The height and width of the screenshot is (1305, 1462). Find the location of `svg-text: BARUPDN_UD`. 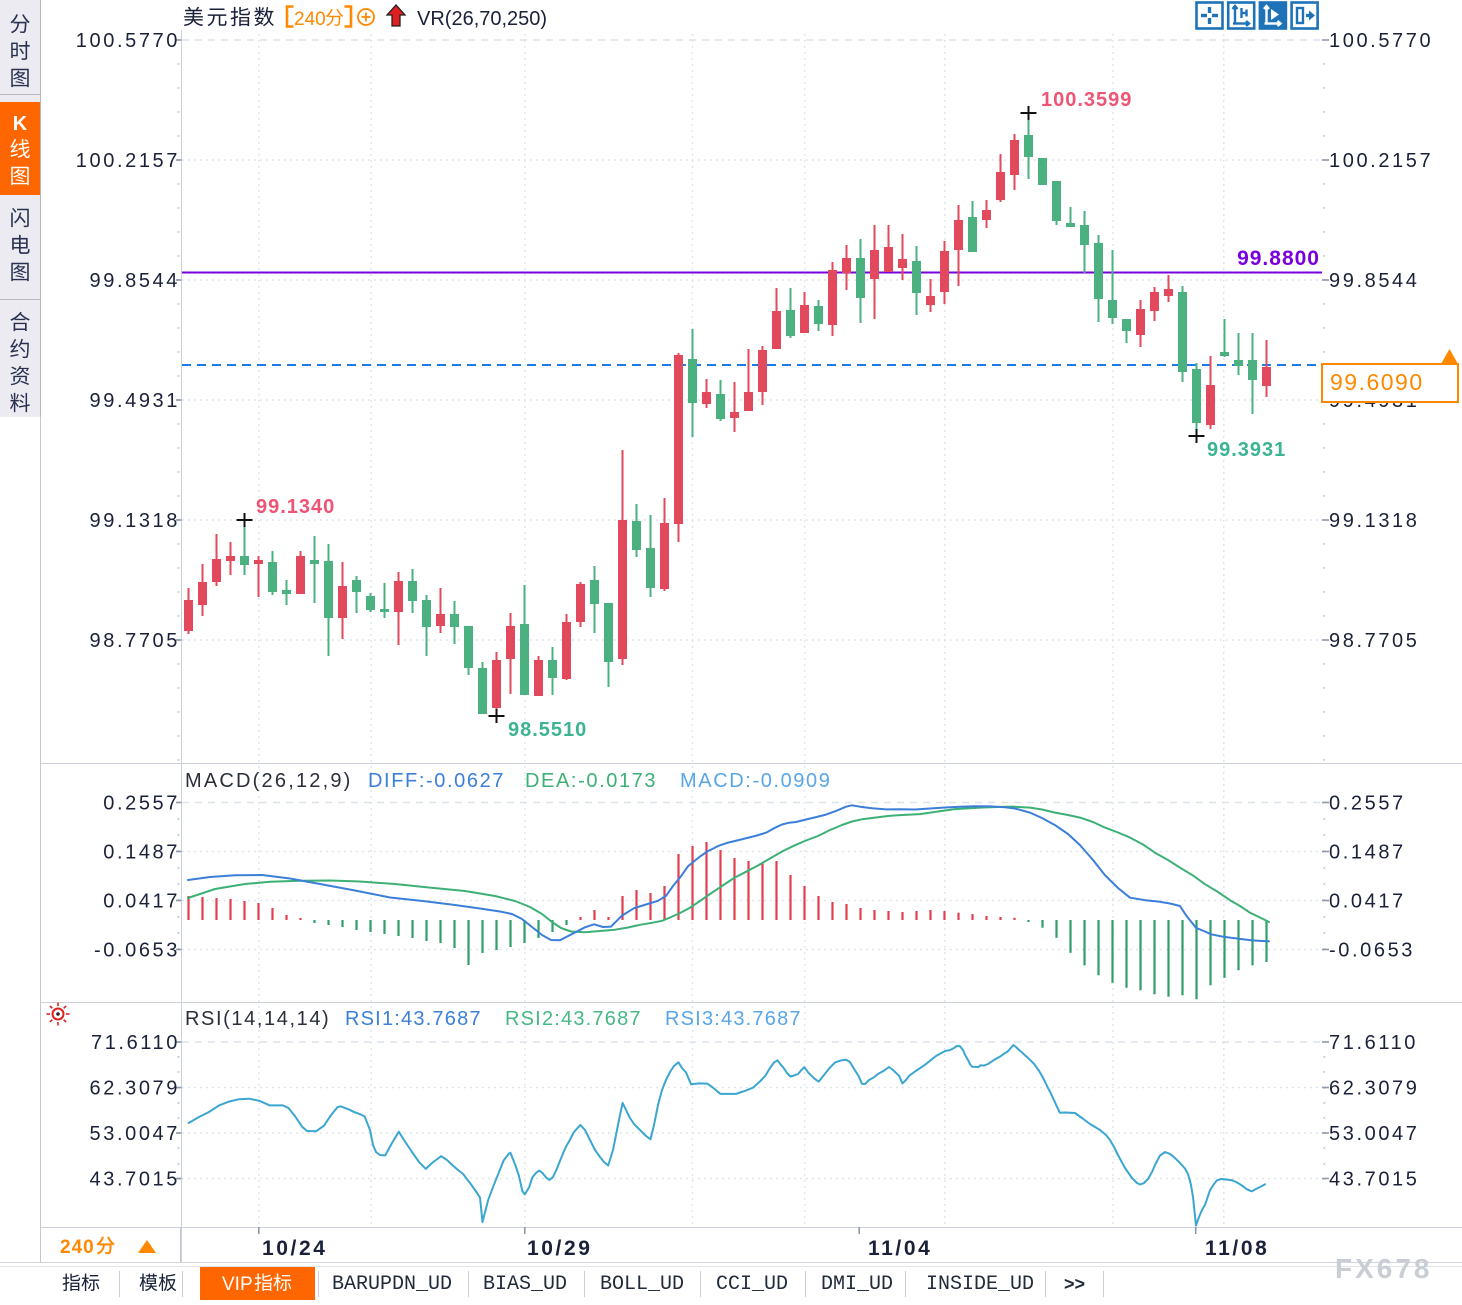

svg-text: BARUPDN_UD is located at coordinates (392, 1284).